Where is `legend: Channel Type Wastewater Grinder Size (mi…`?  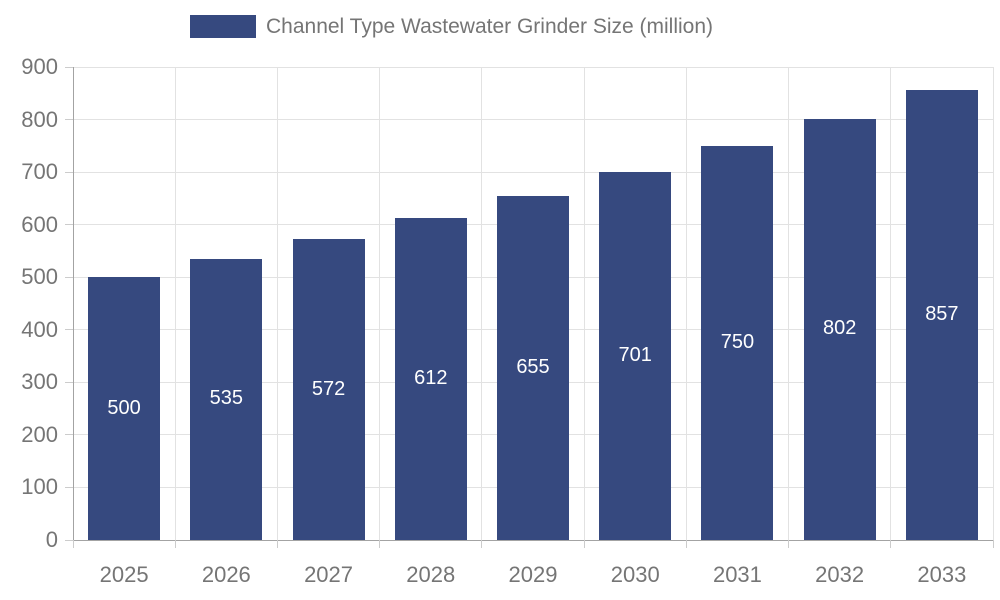 legend: Channel Type Wastewater Grinder Size (mi… is located at coordinates (451, 26).